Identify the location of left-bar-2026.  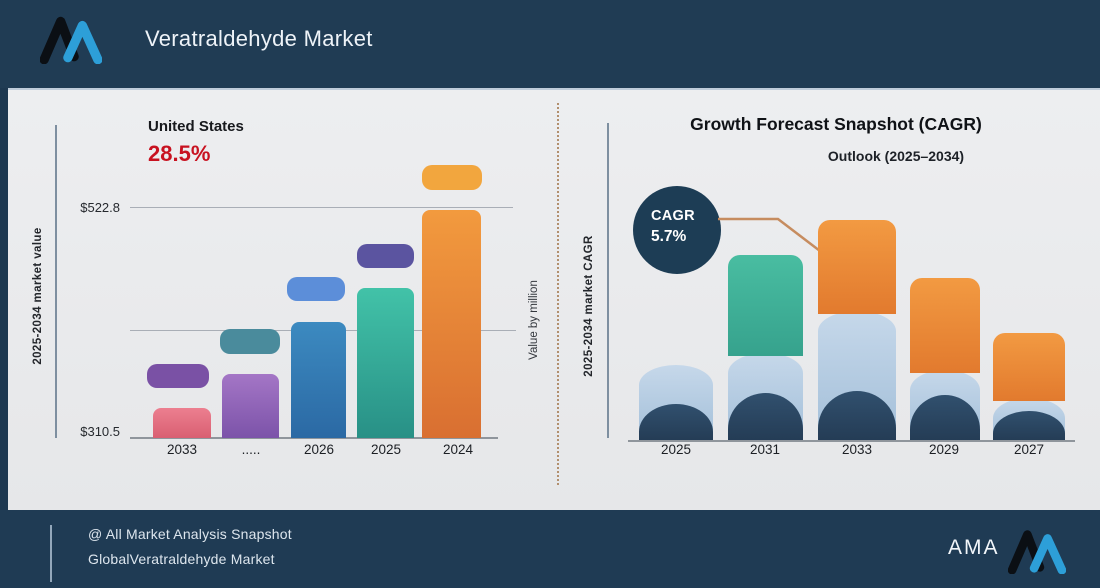
(318, 380).